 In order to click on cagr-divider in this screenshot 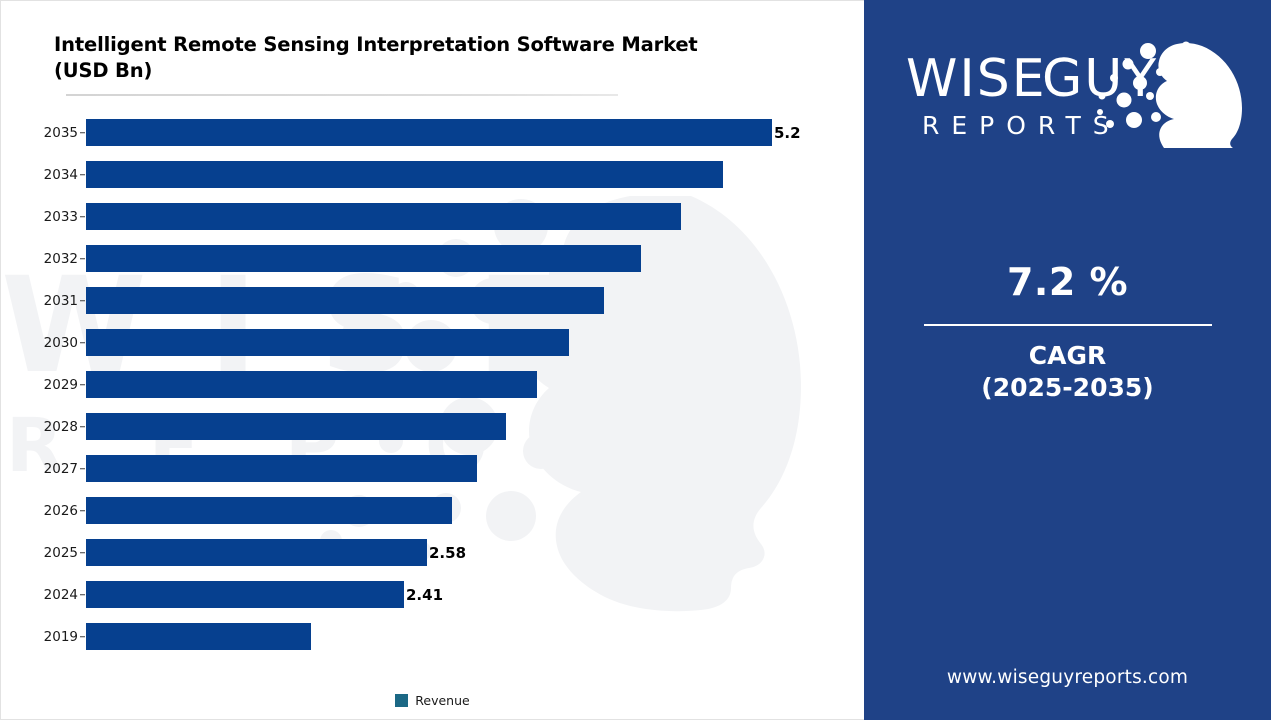, I will do `click(1067, 325)`.